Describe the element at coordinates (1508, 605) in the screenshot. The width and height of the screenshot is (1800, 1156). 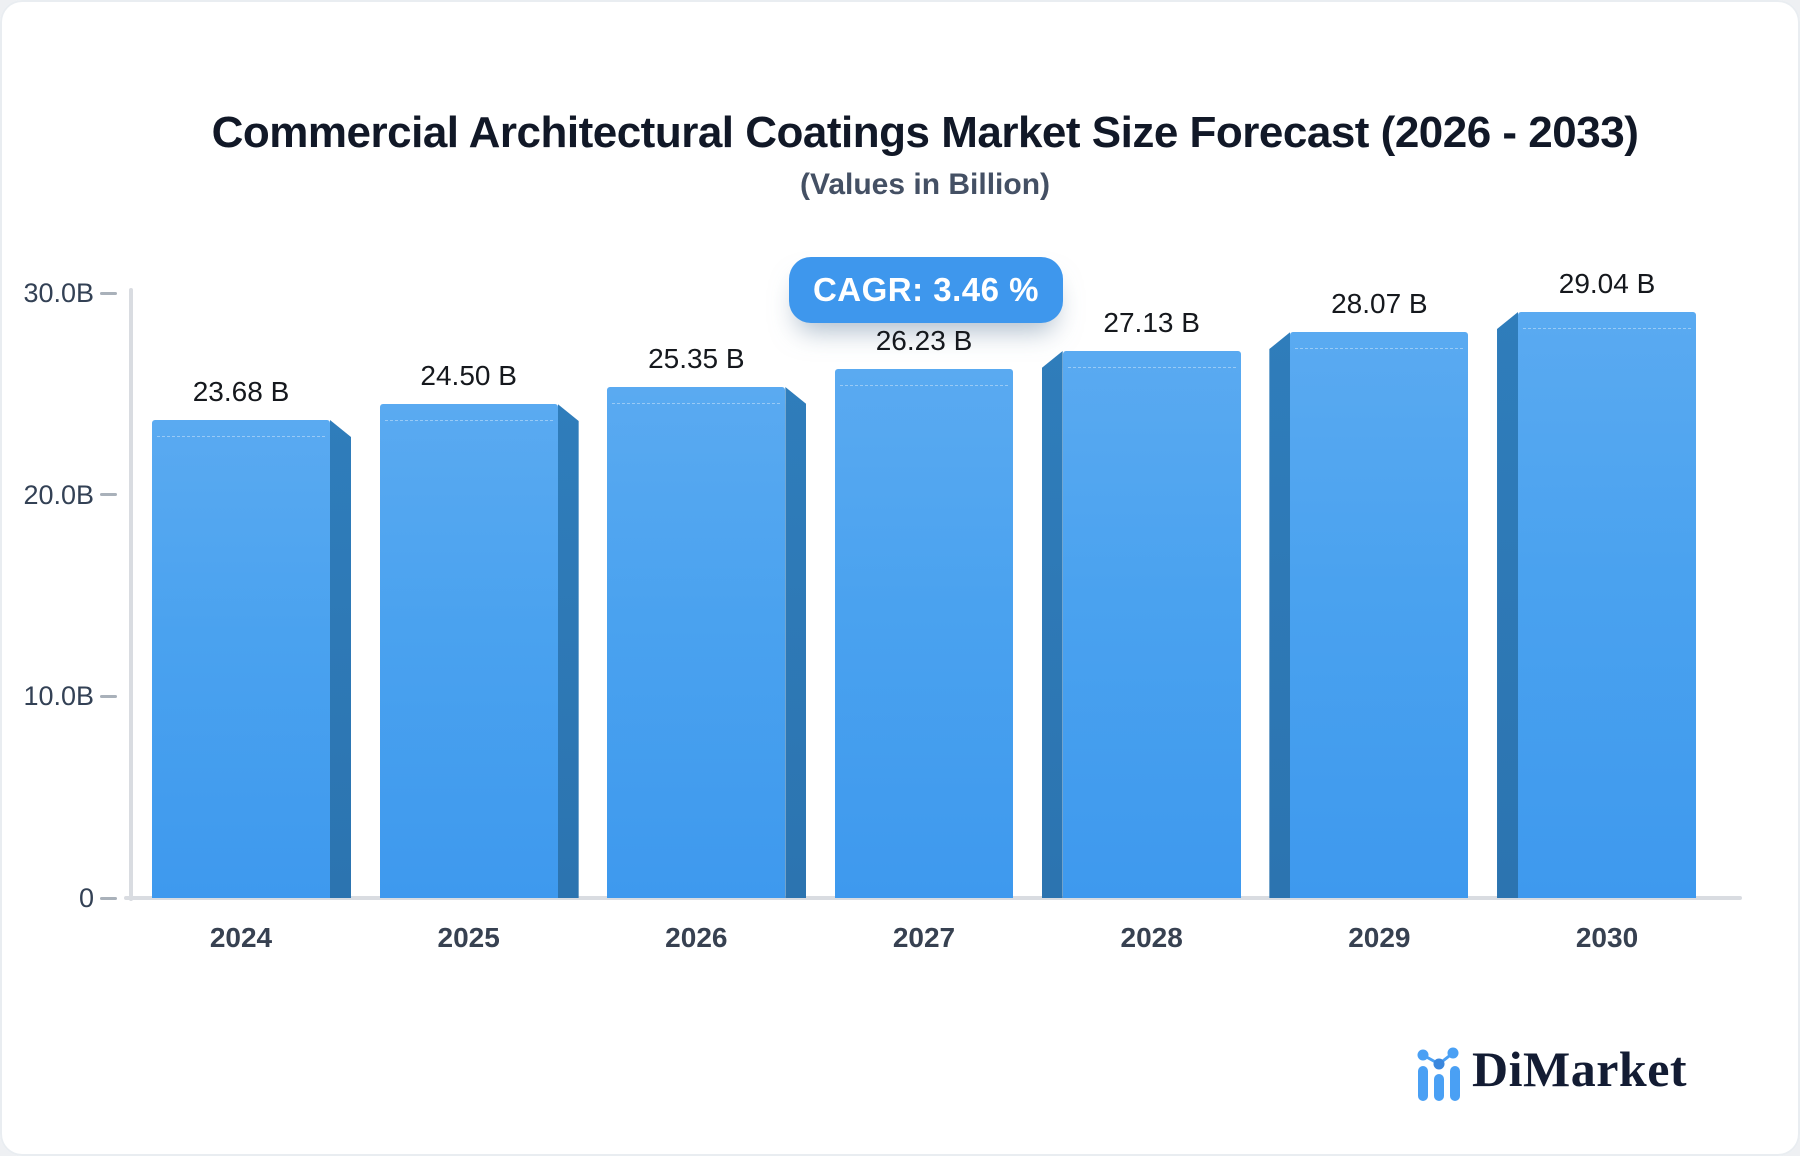
I see `bar-2030-side-face` at that location.